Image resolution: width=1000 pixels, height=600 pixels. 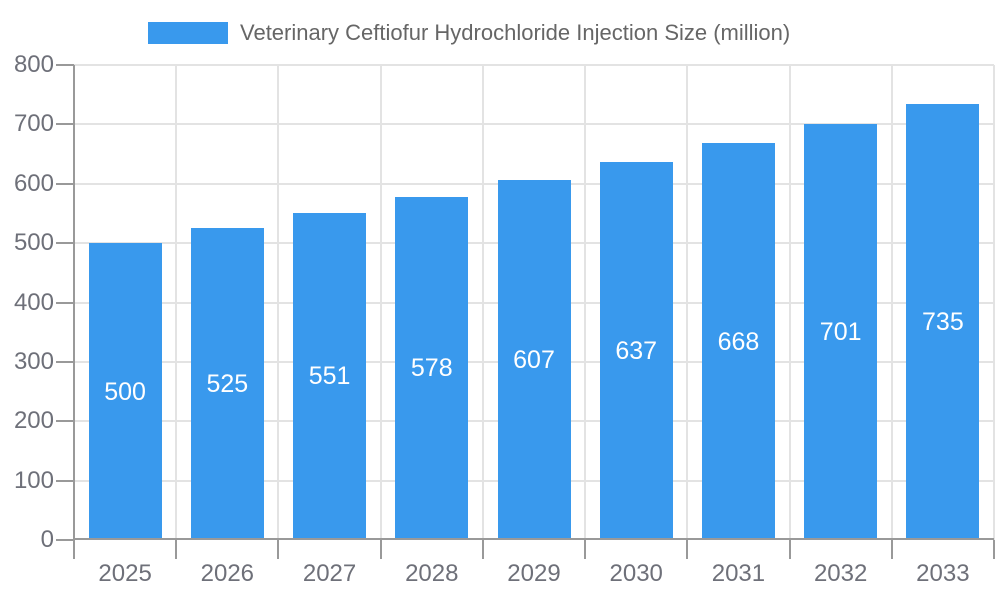 I want to click on y-axis-label: 200, so click(x=33, y=421).